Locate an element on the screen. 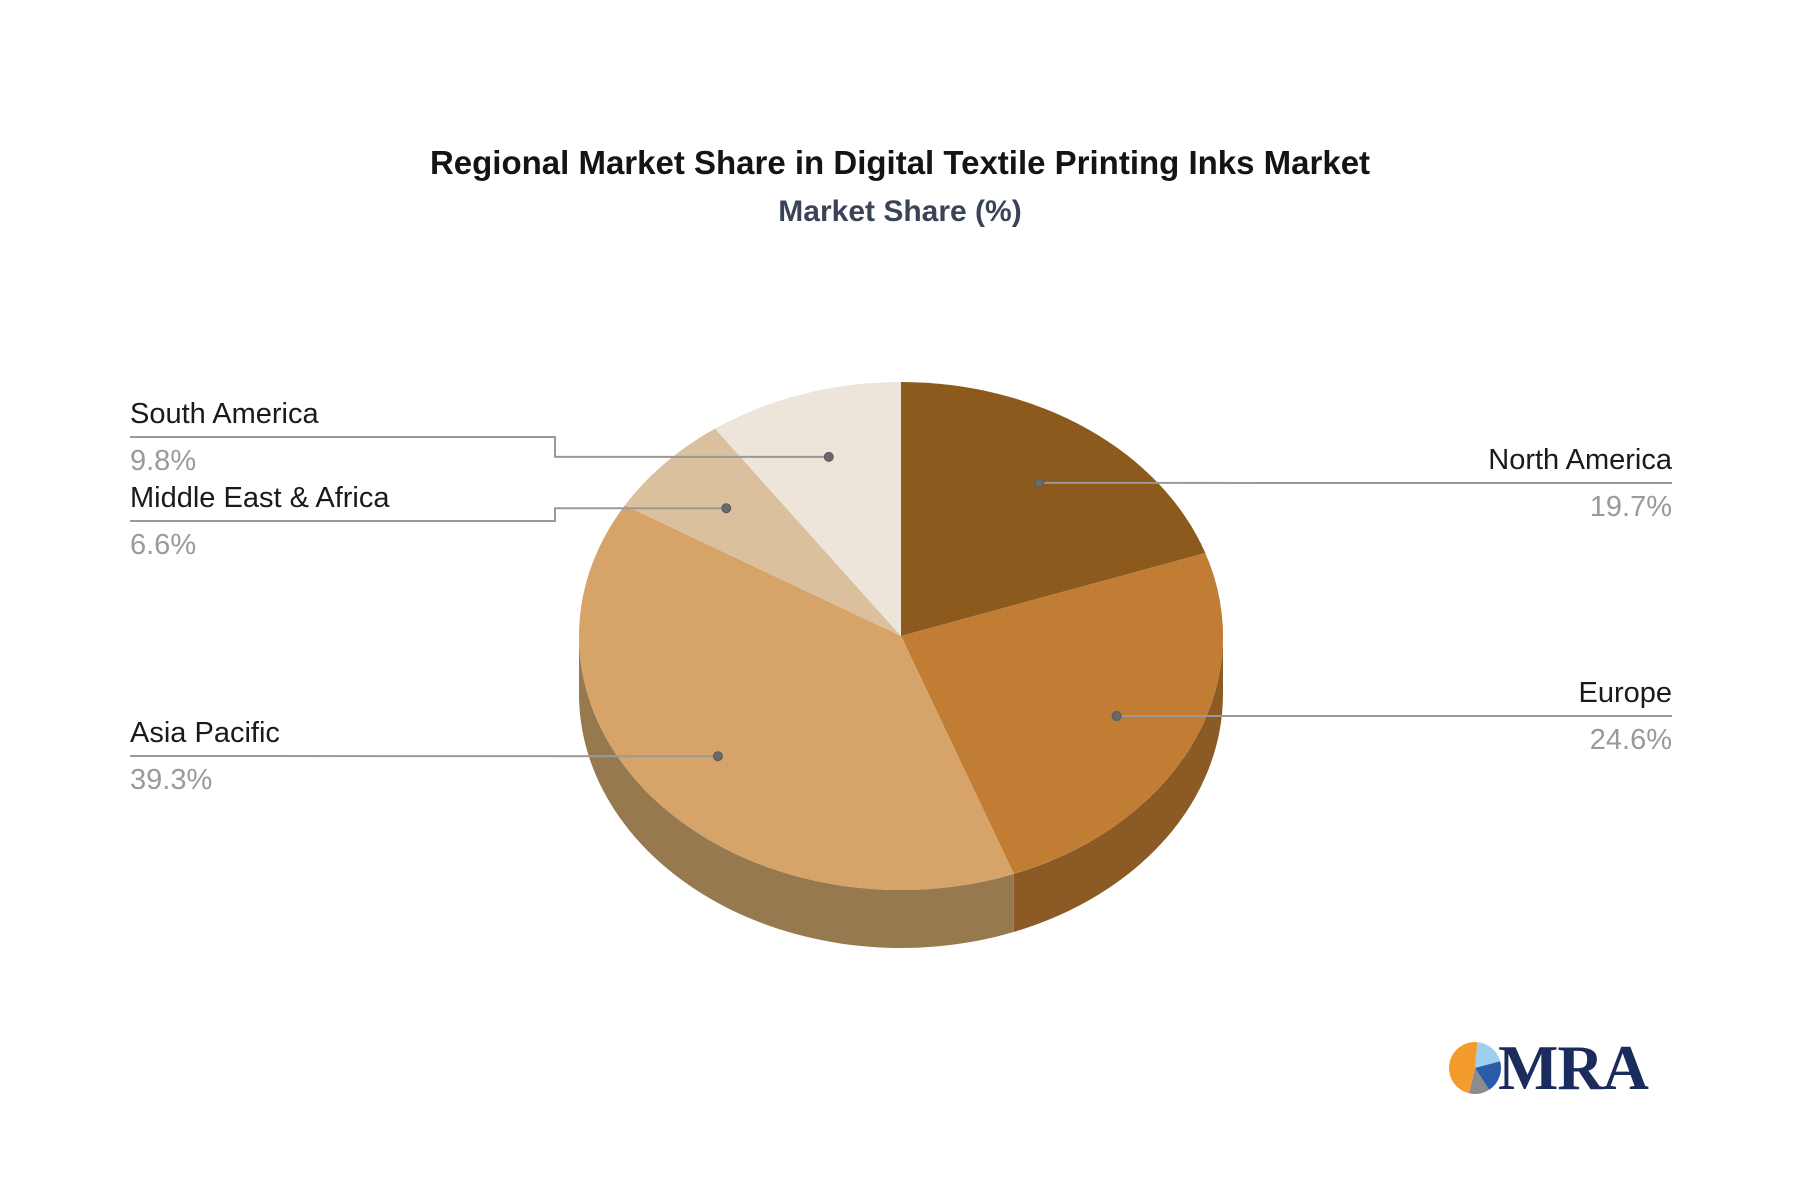  logo-pie-slice-orange is located at coordinates (1463, 1068).